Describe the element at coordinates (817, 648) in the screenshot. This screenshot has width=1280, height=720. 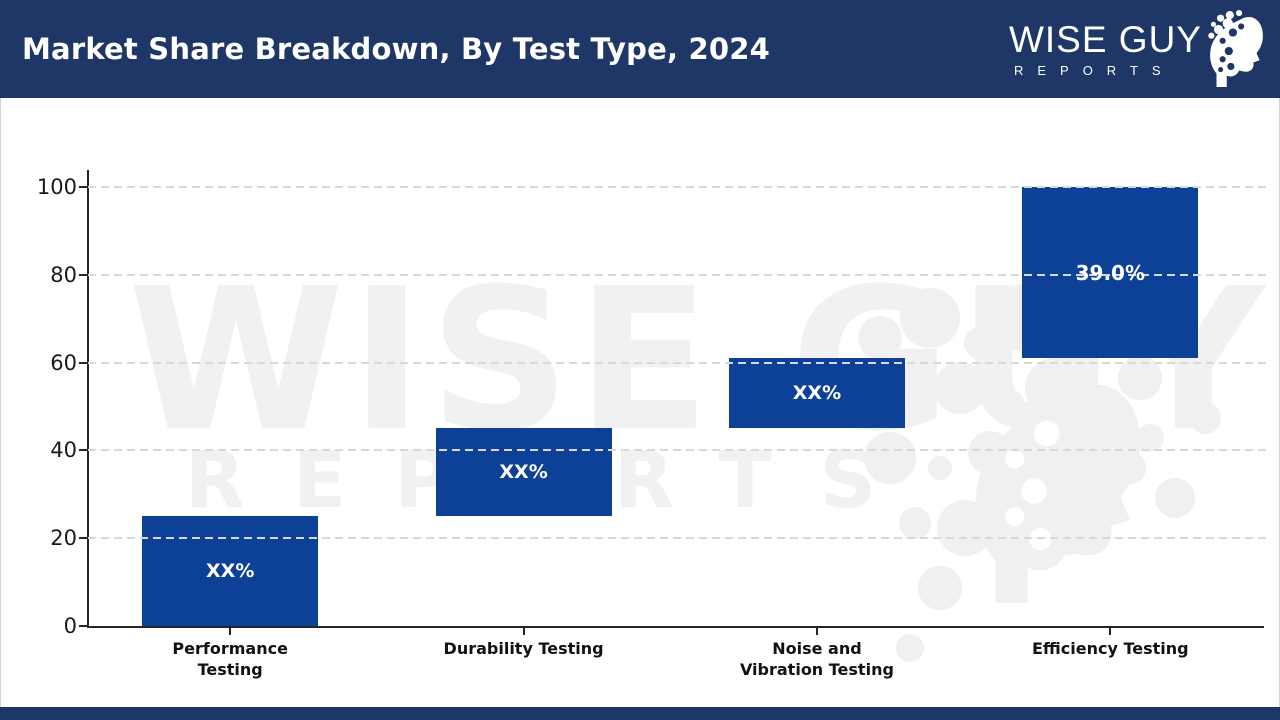
I see `category-label-line: Noise and` at that location.